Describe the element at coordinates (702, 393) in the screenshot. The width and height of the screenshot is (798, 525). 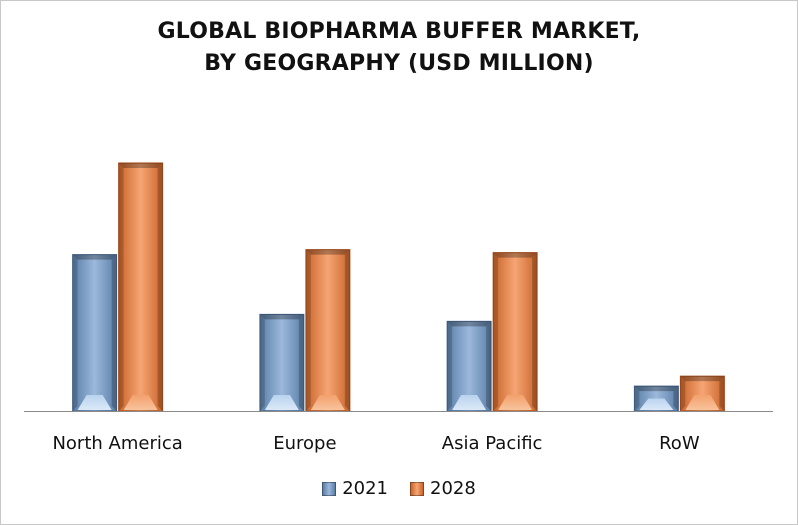
I see `bar-2028-row` at that location.